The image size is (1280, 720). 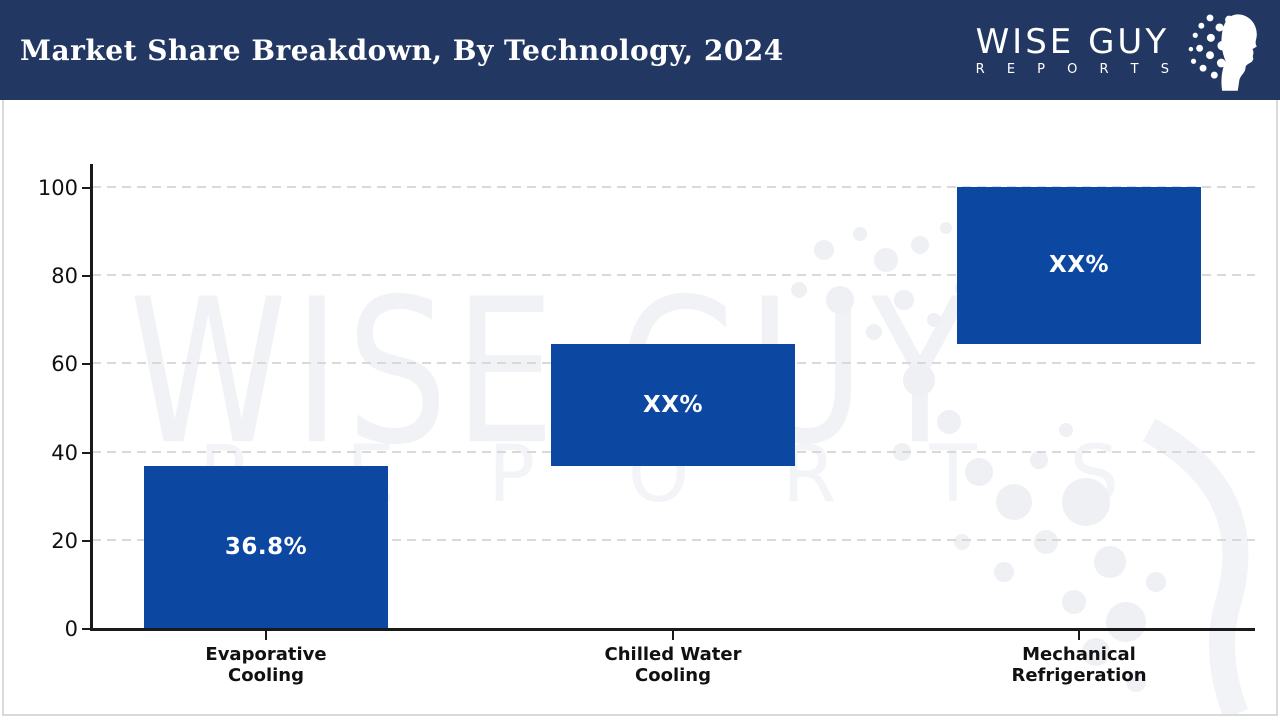 What do you see at coordinates (673, 665) in the screenshot?
I see `x-tick-label: Chilled Water Cooling` at bounding box center [673, 665].